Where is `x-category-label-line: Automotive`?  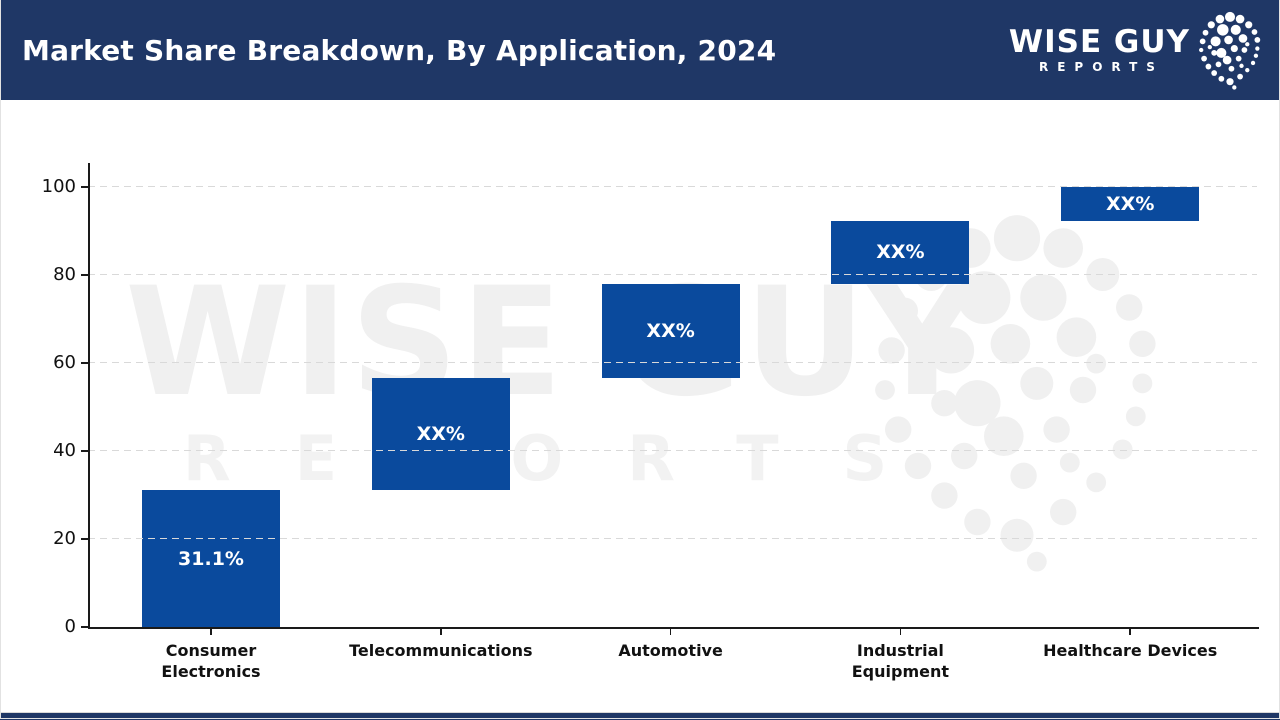
x-category-label-line: Automotive is located at coordinates (670, 650).